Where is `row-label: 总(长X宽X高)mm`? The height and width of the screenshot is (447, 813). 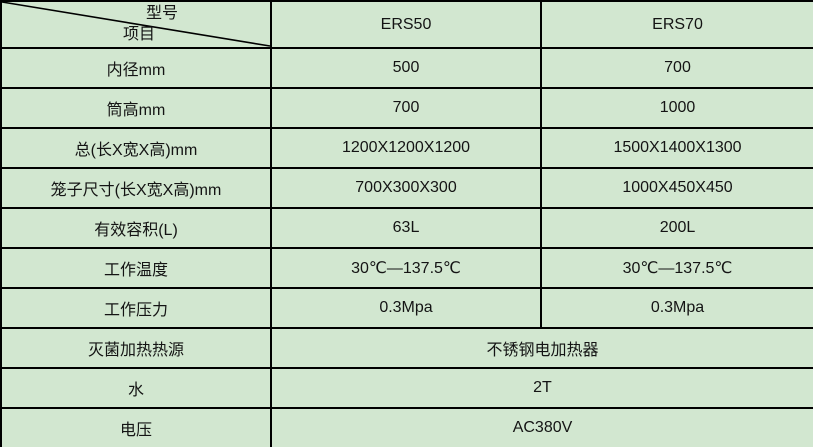
row-label: 总(长X宽X高)mm is located at coordinates (136, 148).